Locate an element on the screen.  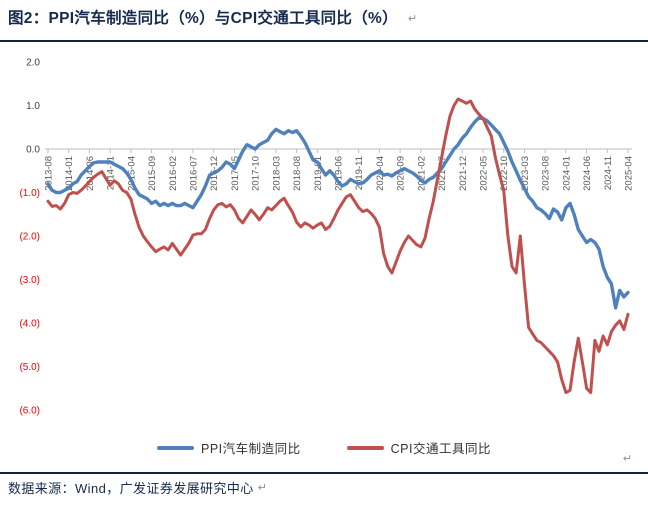
legend-label-cpi: CPI交通工具同比 is located at coordinates (440, 449).